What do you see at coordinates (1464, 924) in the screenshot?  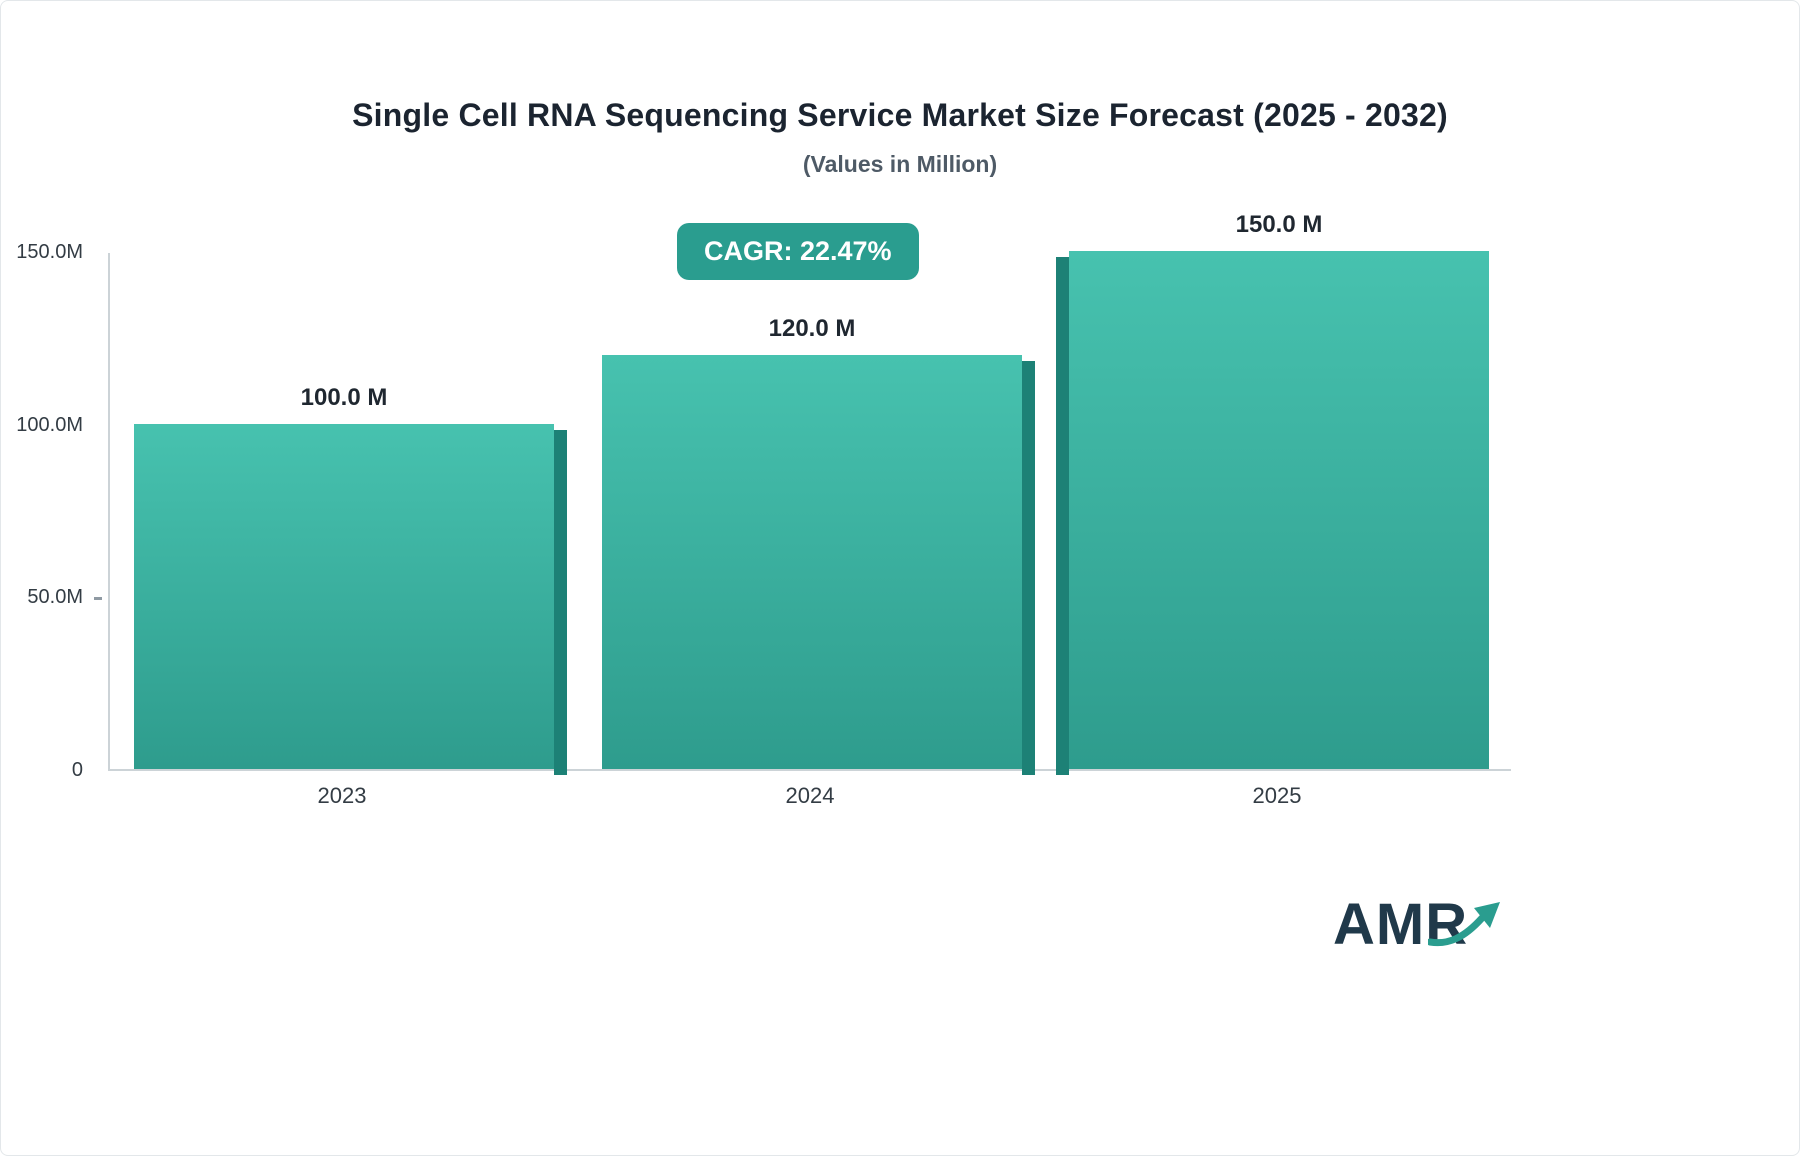 I see `amr-logo-arrow-icon` at bounding box center [1464, 924].